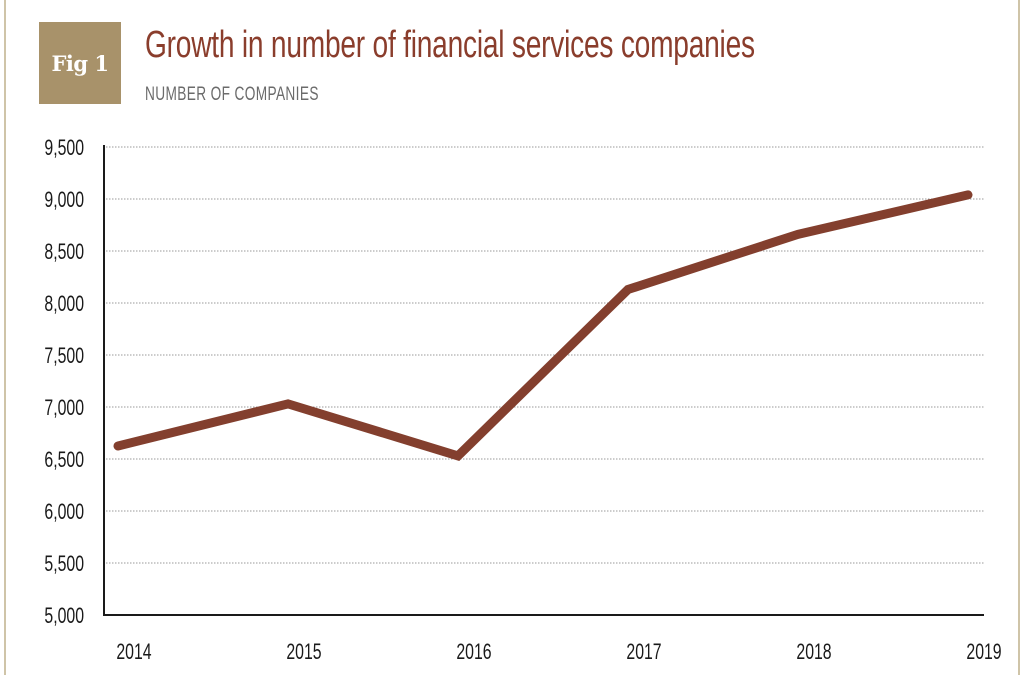 Image resolution: width=1024 pixels, height=675 pixels. What do you see at coordinates (1019, 337) in the screenshot?
I see `frame-border-right` at bounding box center [1019, 337].